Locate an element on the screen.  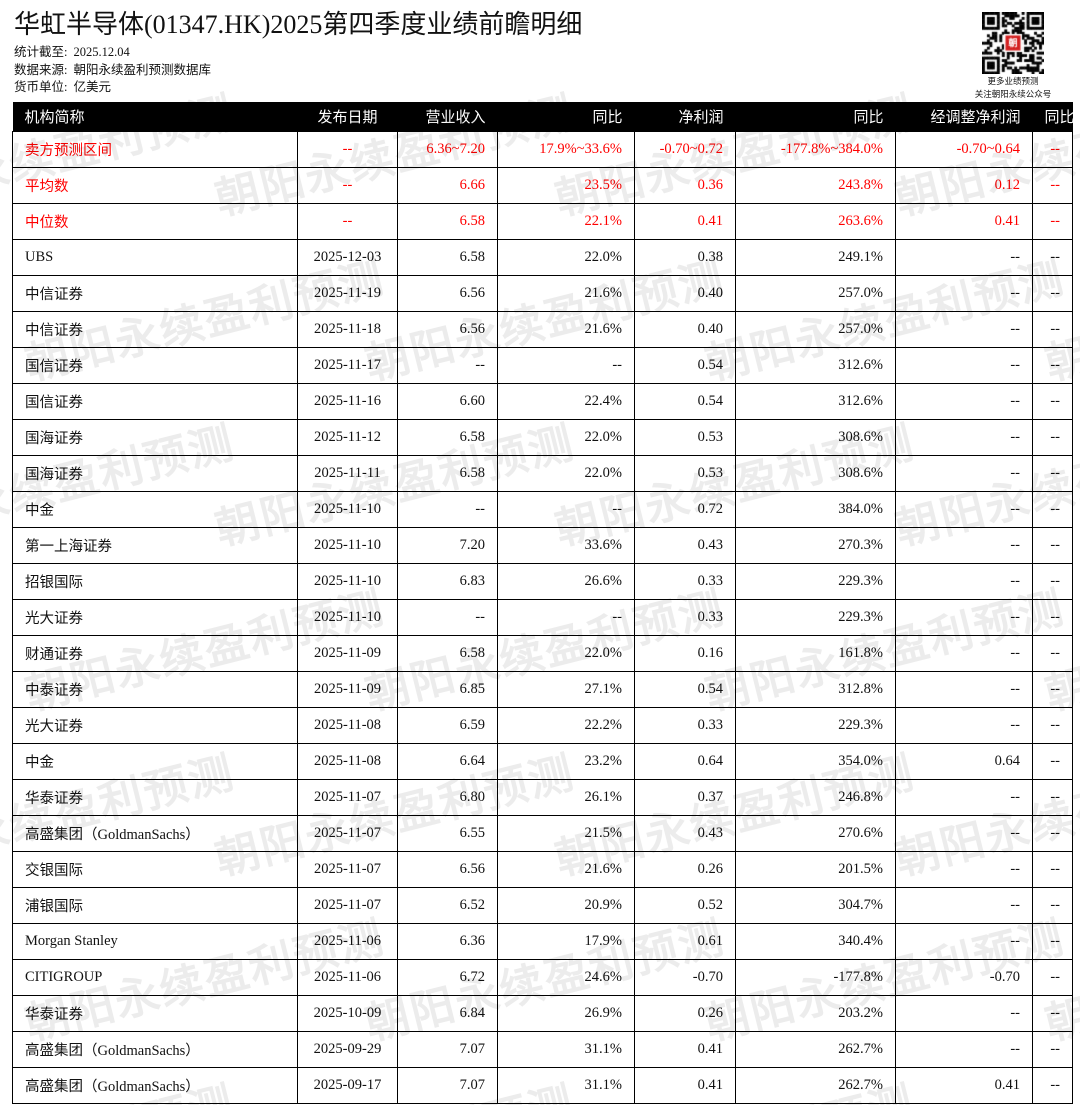
table-row: 国海证券 2025-11-12 6.58 22.0% 0.53 308.6% -- -- is located at coordinates (542, 437).